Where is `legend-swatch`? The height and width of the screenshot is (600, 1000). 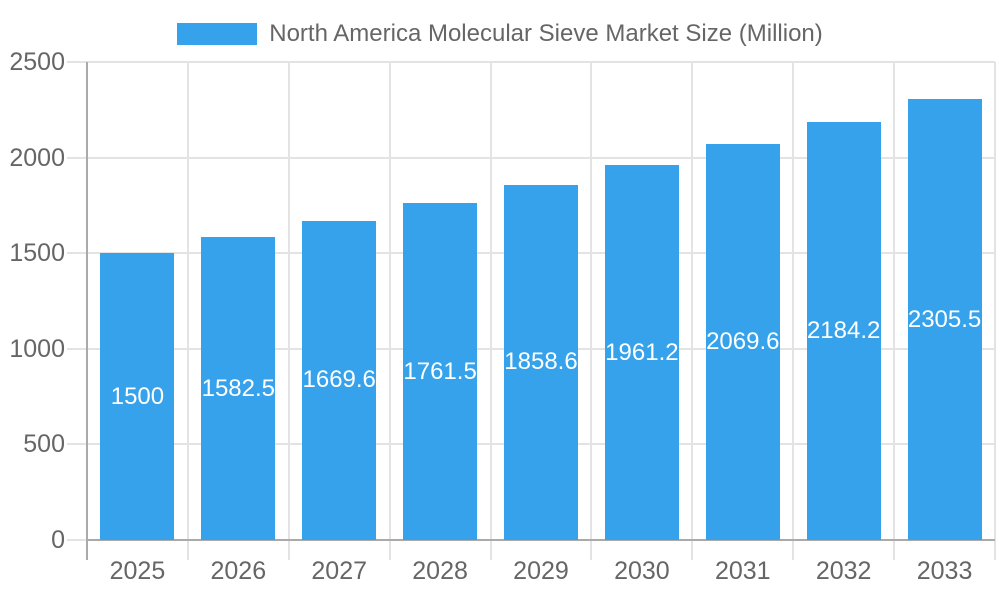 legend-swatch is located at coordinates (217, 34).